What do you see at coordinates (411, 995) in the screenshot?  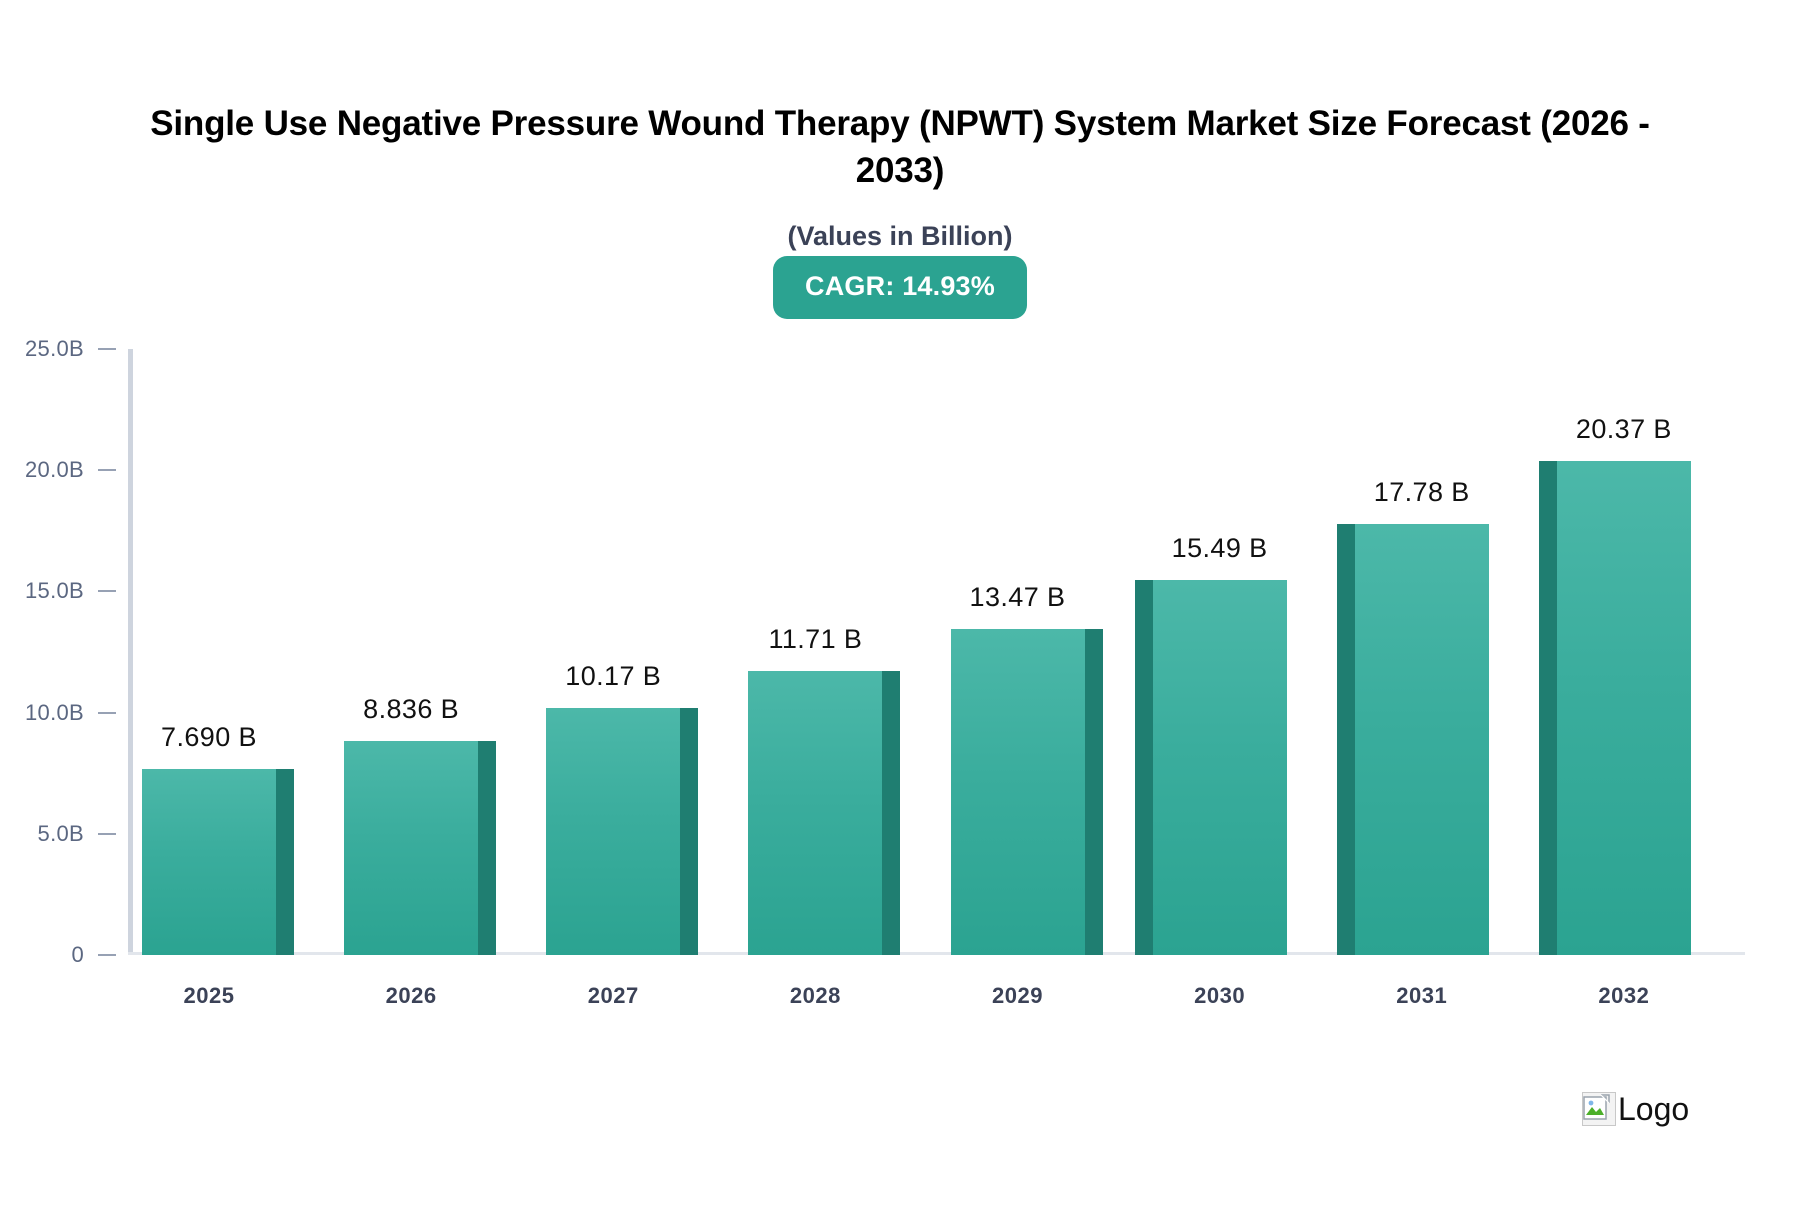 I see `x-axis-tick-label: 2026` at bounding box center [411, 995].